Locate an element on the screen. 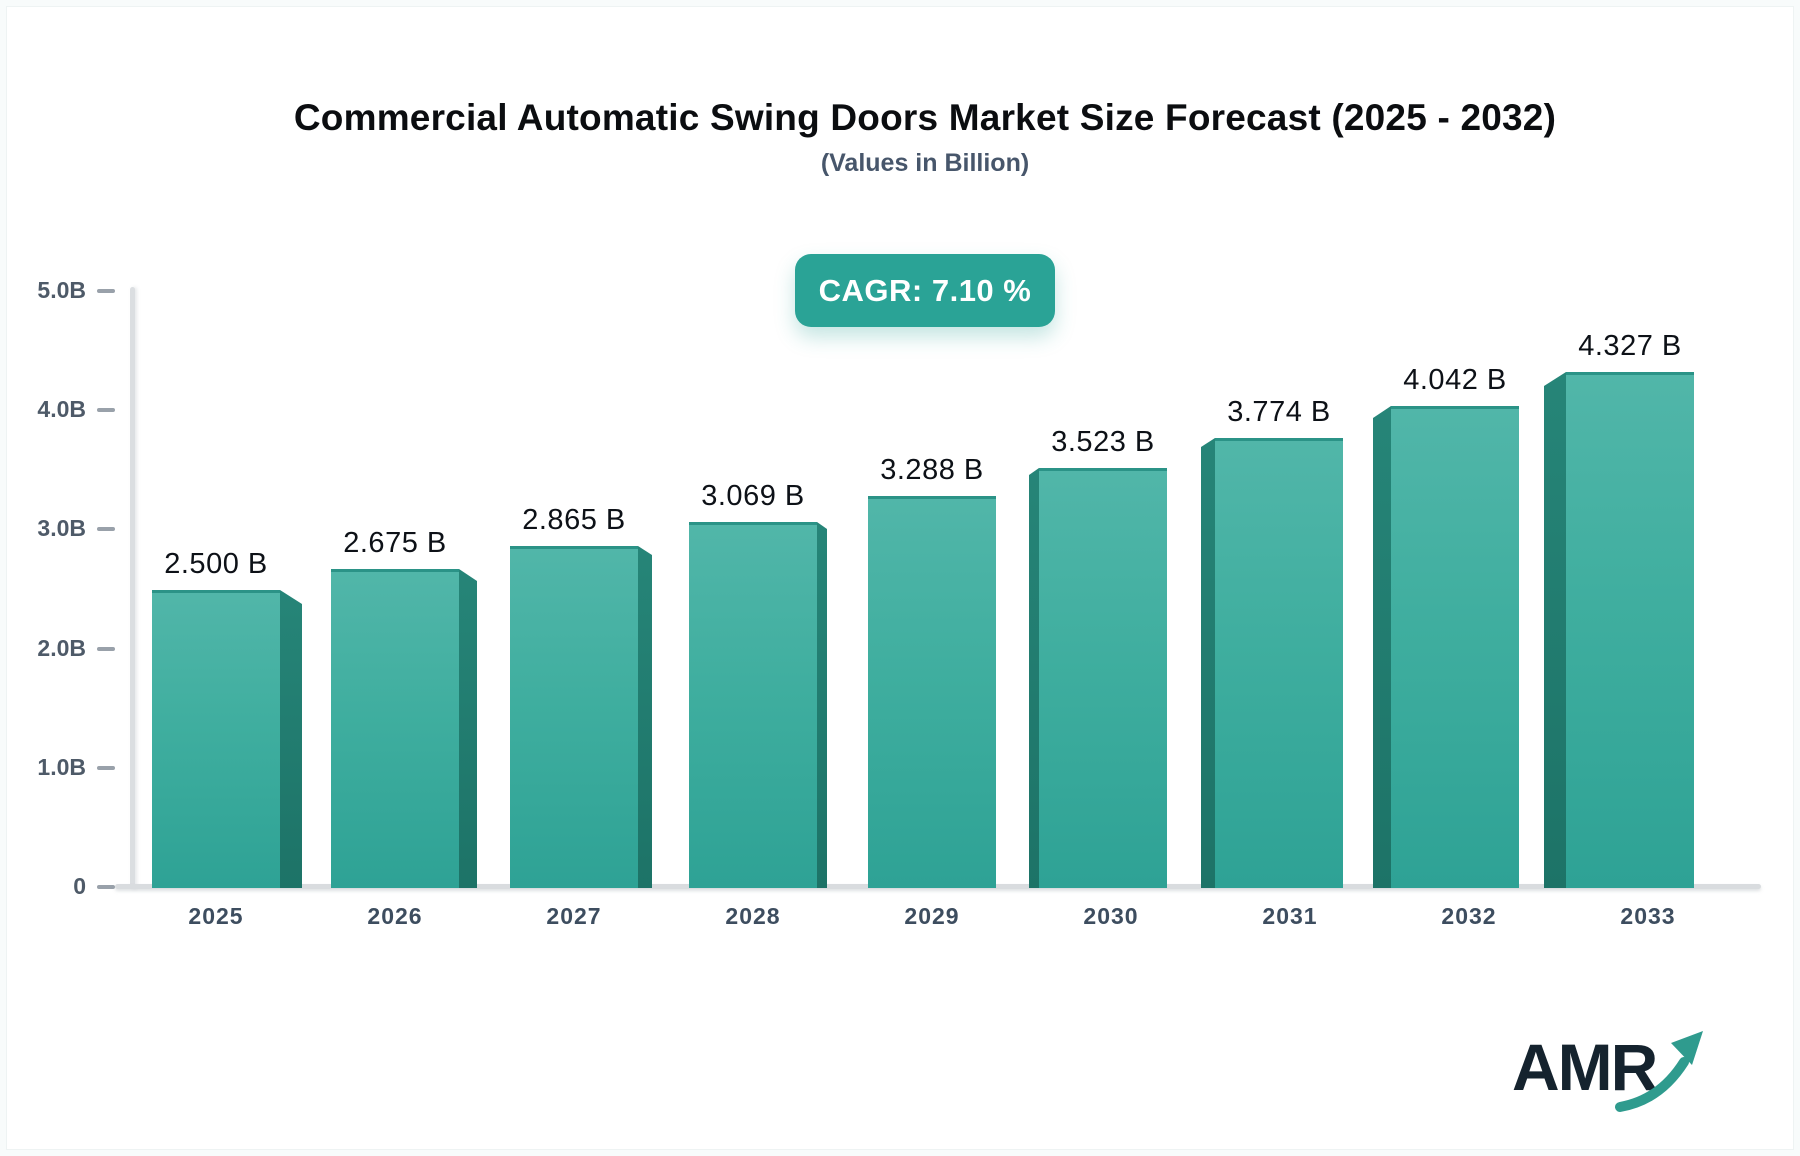  bar-2032 is located at coordinates (1455, 647).